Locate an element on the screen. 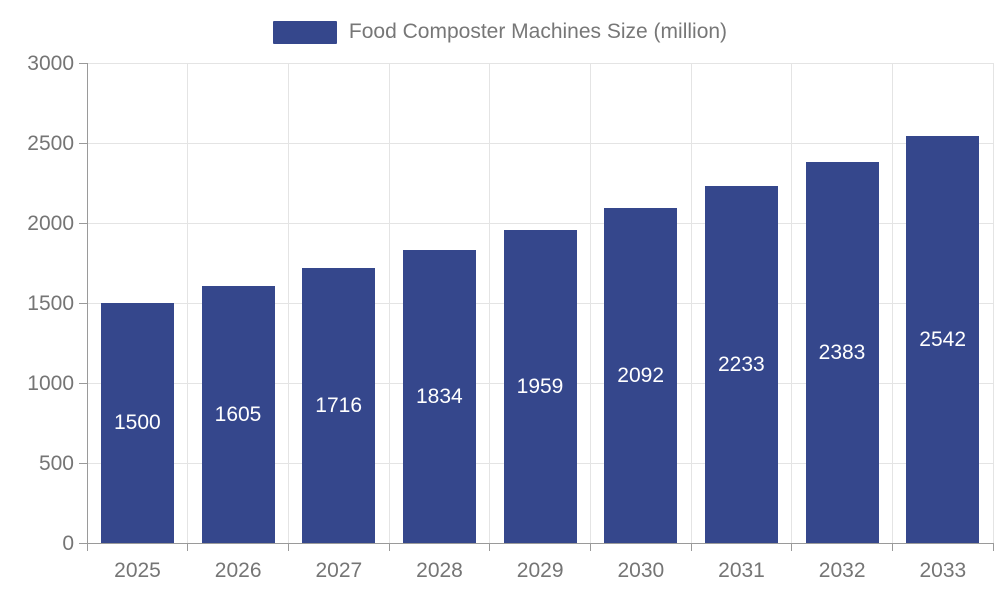 The width and height of the screenshot is (1000, 600). x-axis-tick-label: 2032 is located at coordinates (842, 570).